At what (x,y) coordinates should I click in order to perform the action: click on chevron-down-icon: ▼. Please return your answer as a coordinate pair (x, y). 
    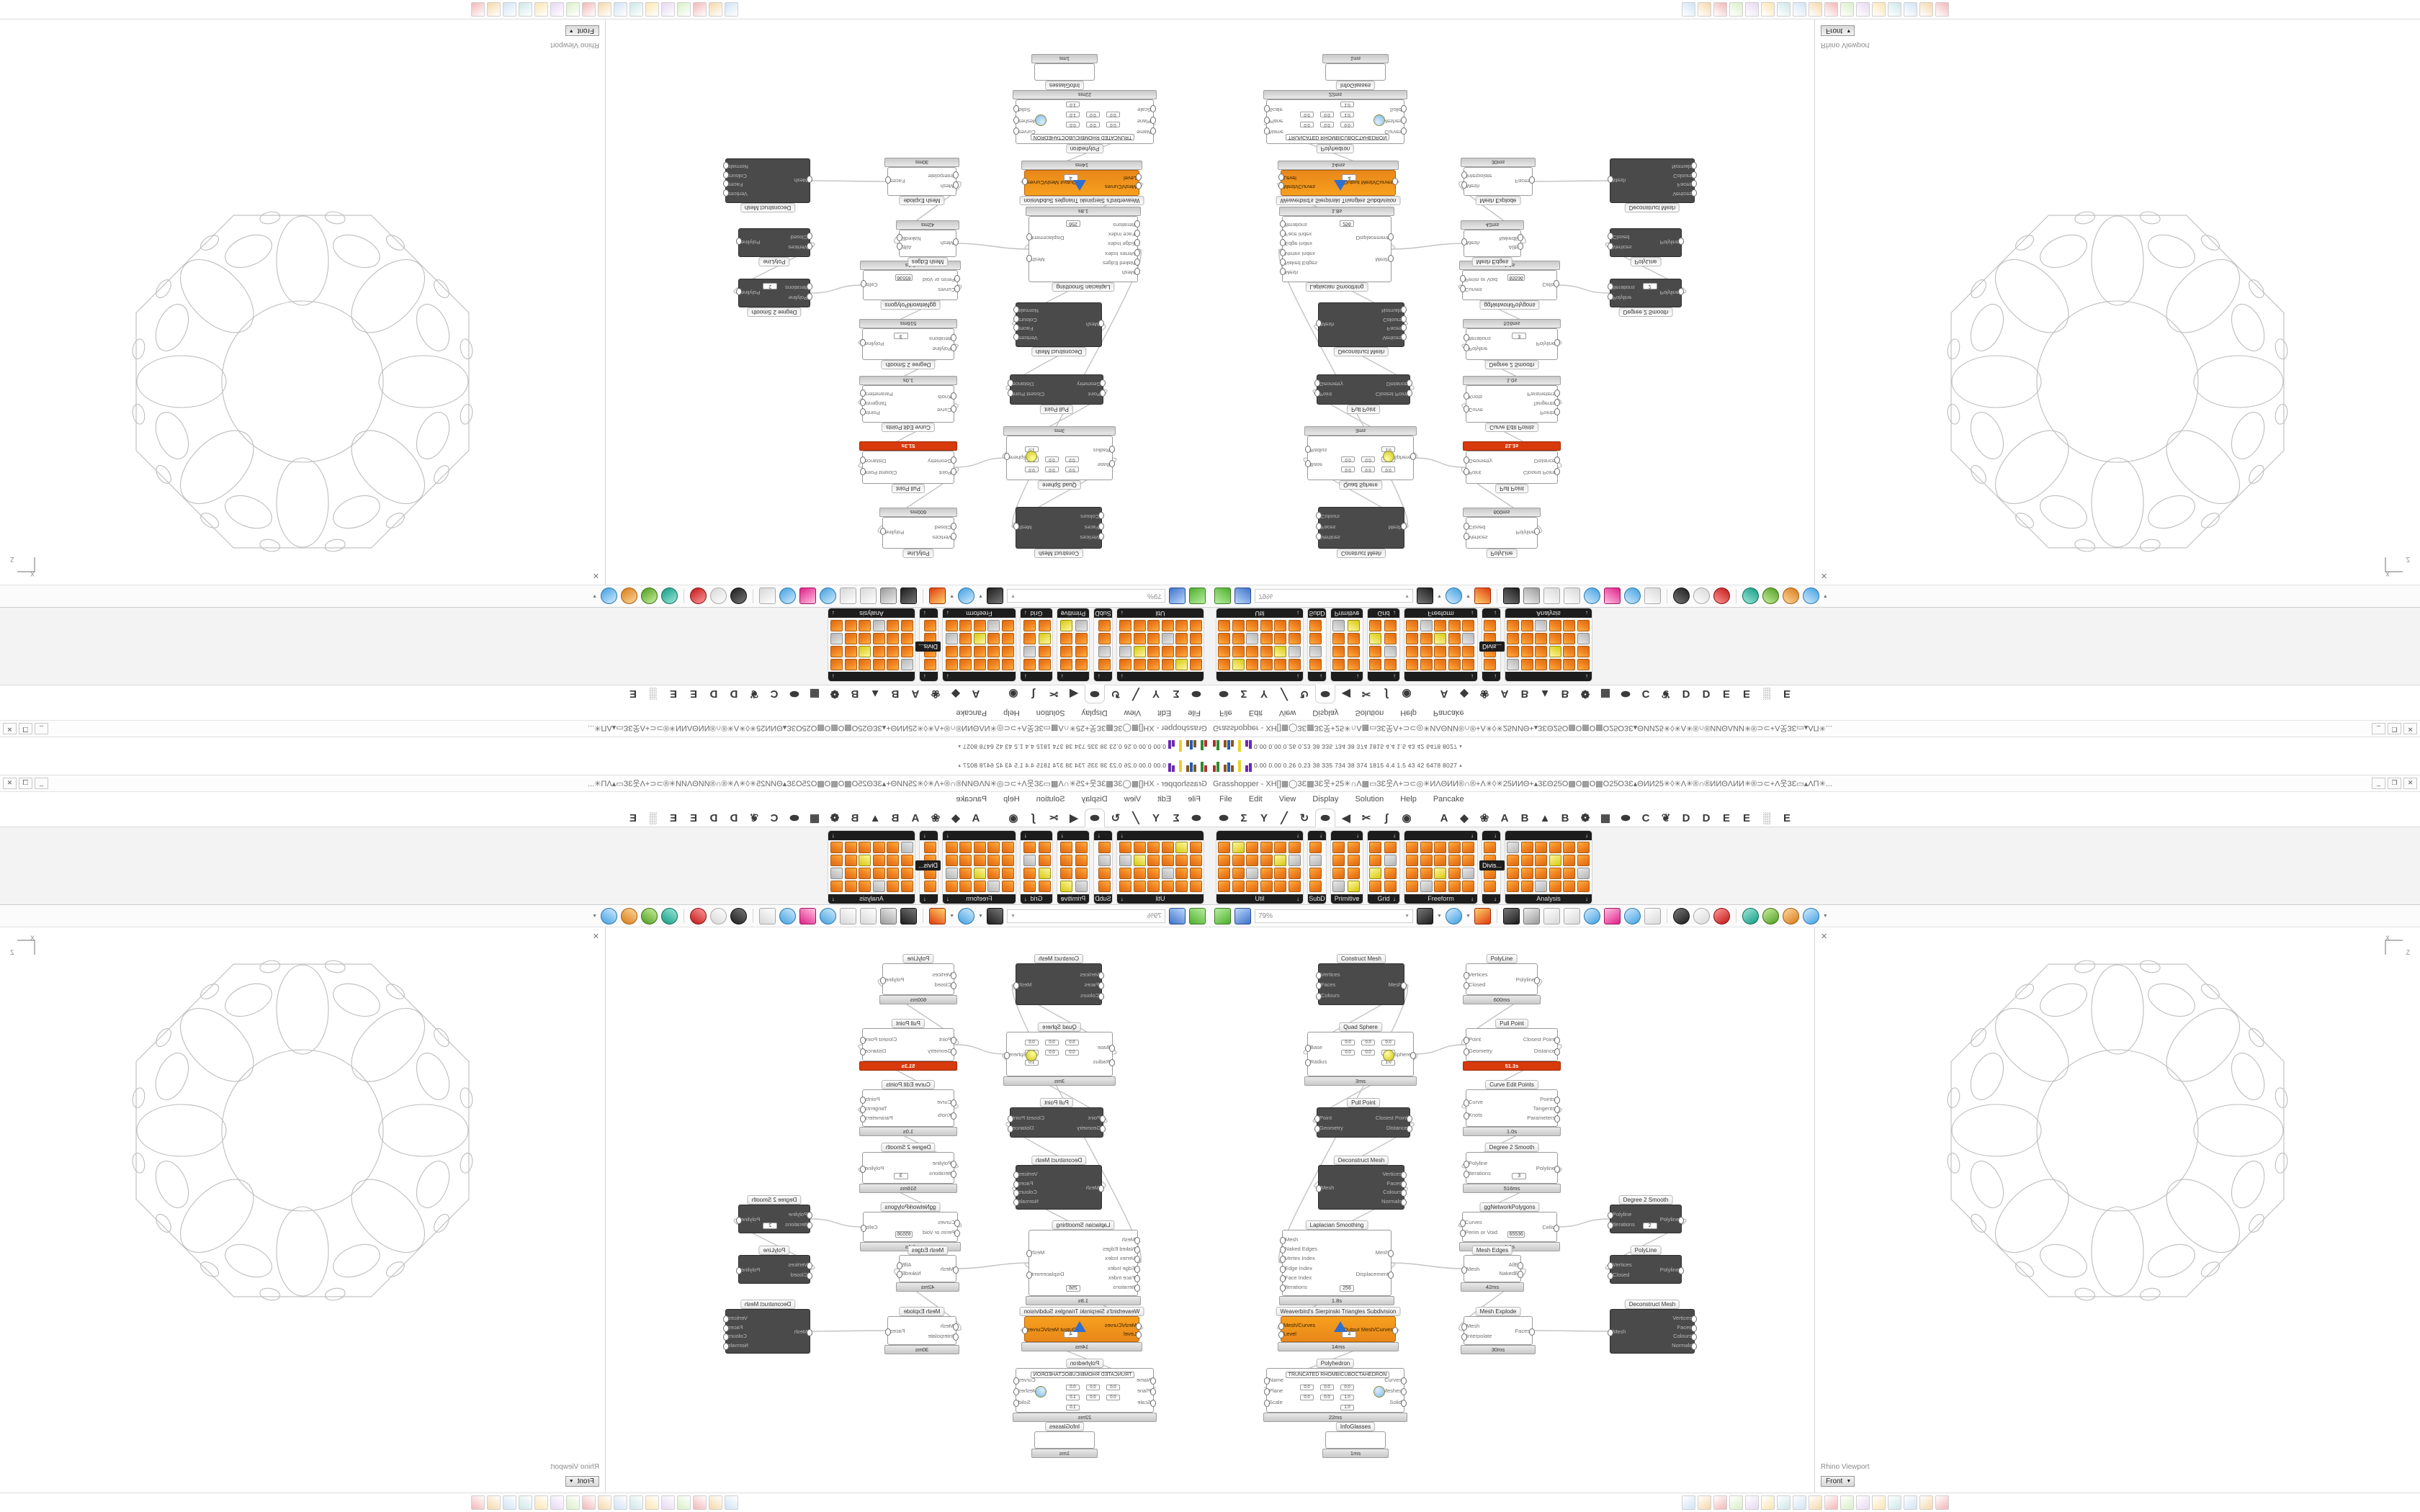
    Looking at the image, I should click on (1407, 596).